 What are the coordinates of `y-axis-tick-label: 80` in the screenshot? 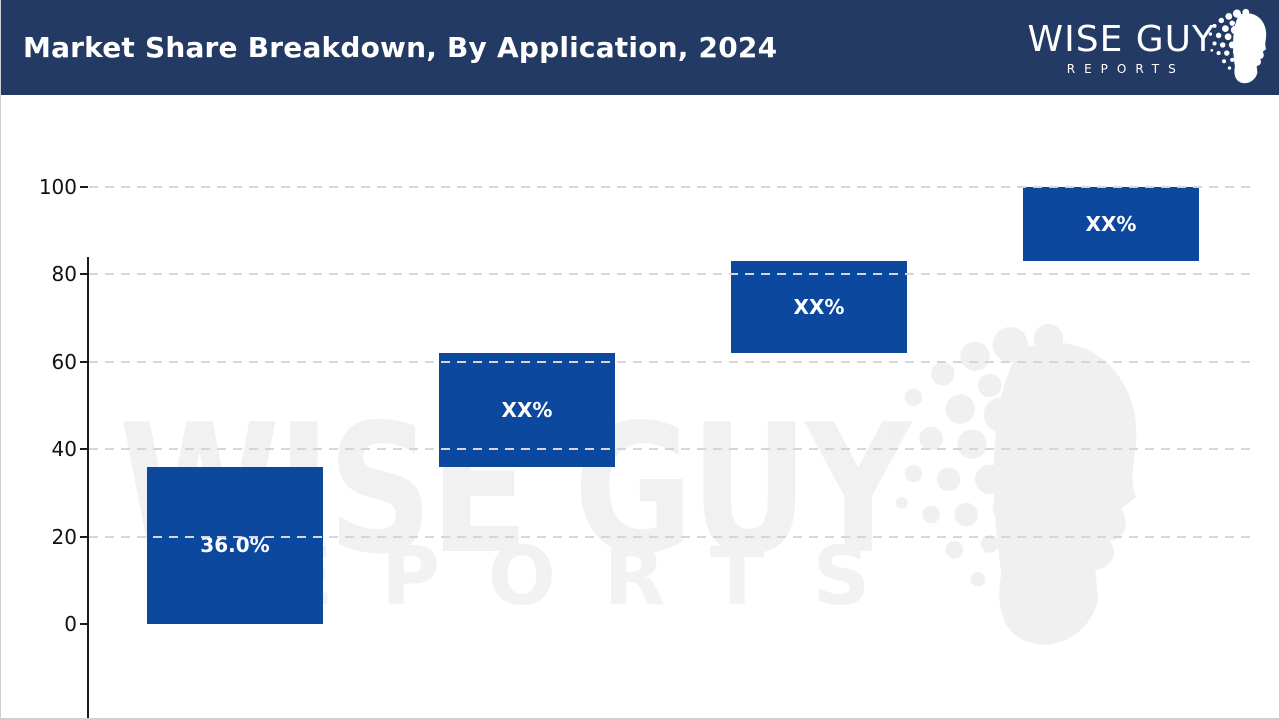 It's located at (64, 274).